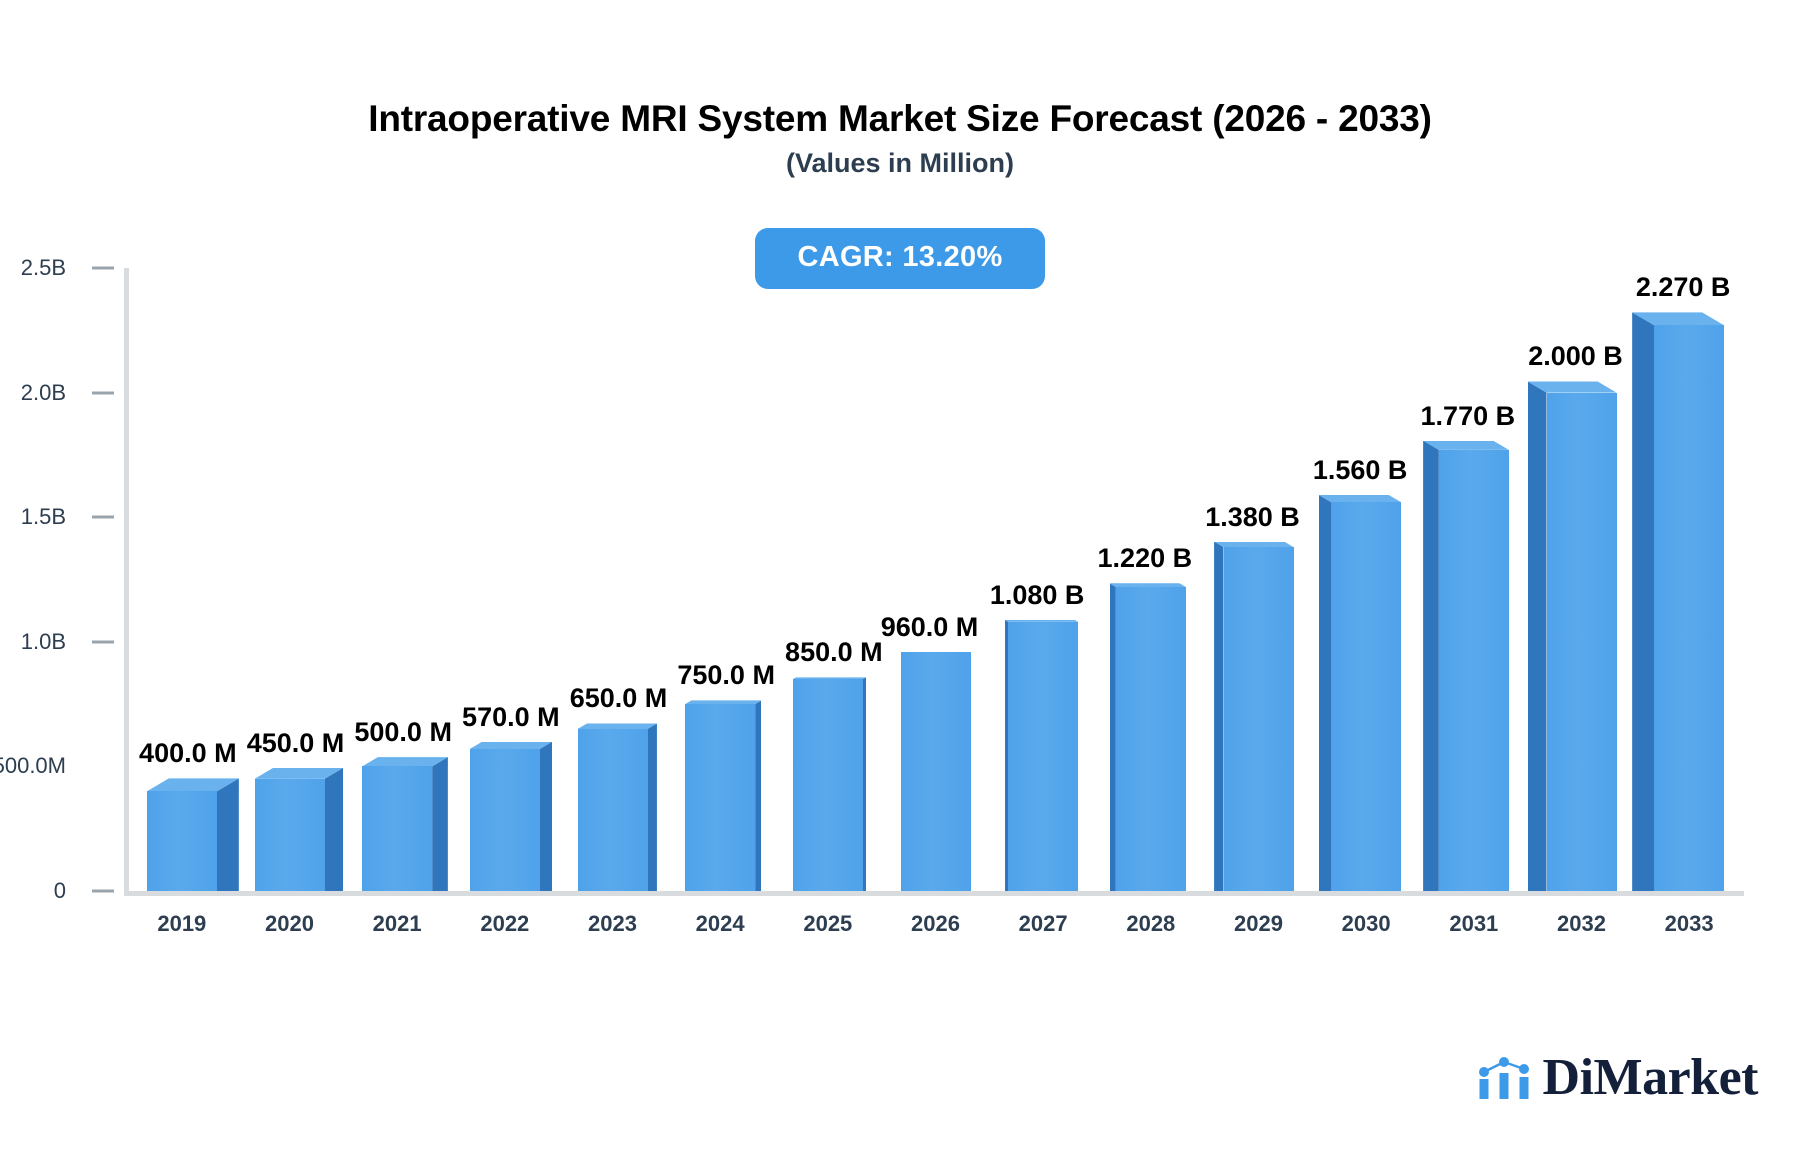 This screenshot has height=1156, width=1800. What do you see at coordinates (33, 766) in the screenshot?
I see `y-axis-tick-label: 500.0M` at bounding box center [33, 766].